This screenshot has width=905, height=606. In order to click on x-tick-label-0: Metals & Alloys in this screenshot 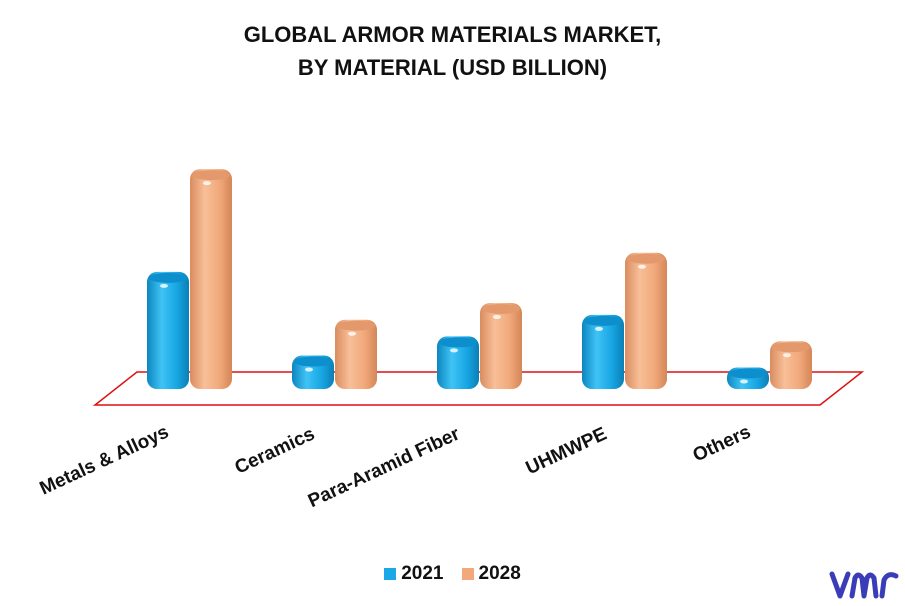, I will do `click(105, 460)`.